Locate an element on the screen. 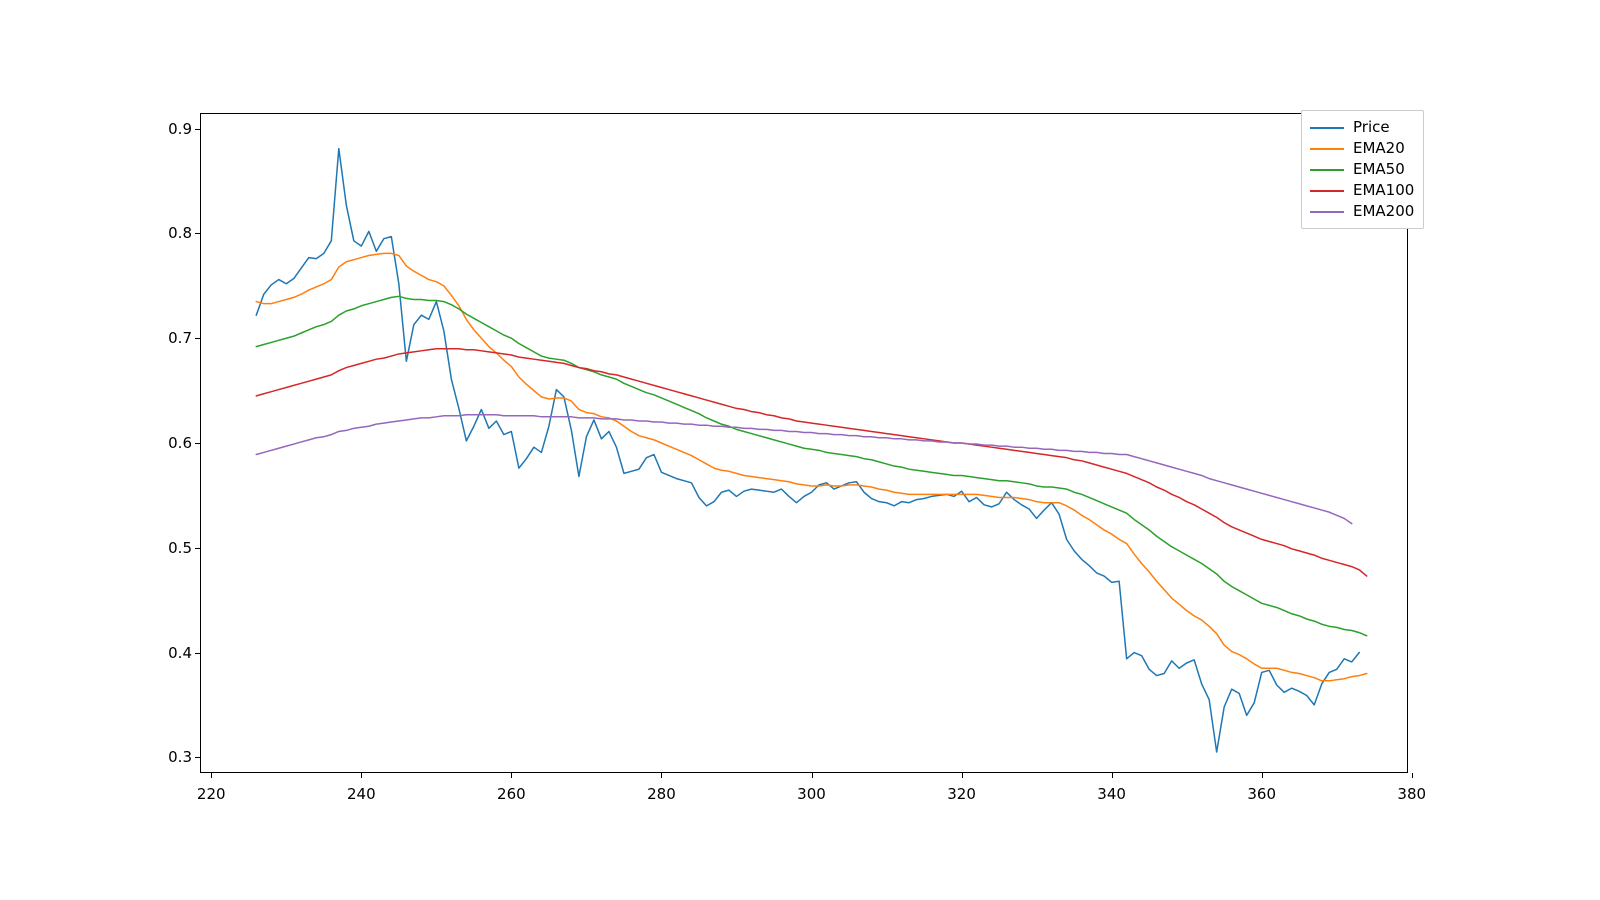 The image size is (1600, 900). x-tick-label: 380 is located at coordinates (1412, 794).